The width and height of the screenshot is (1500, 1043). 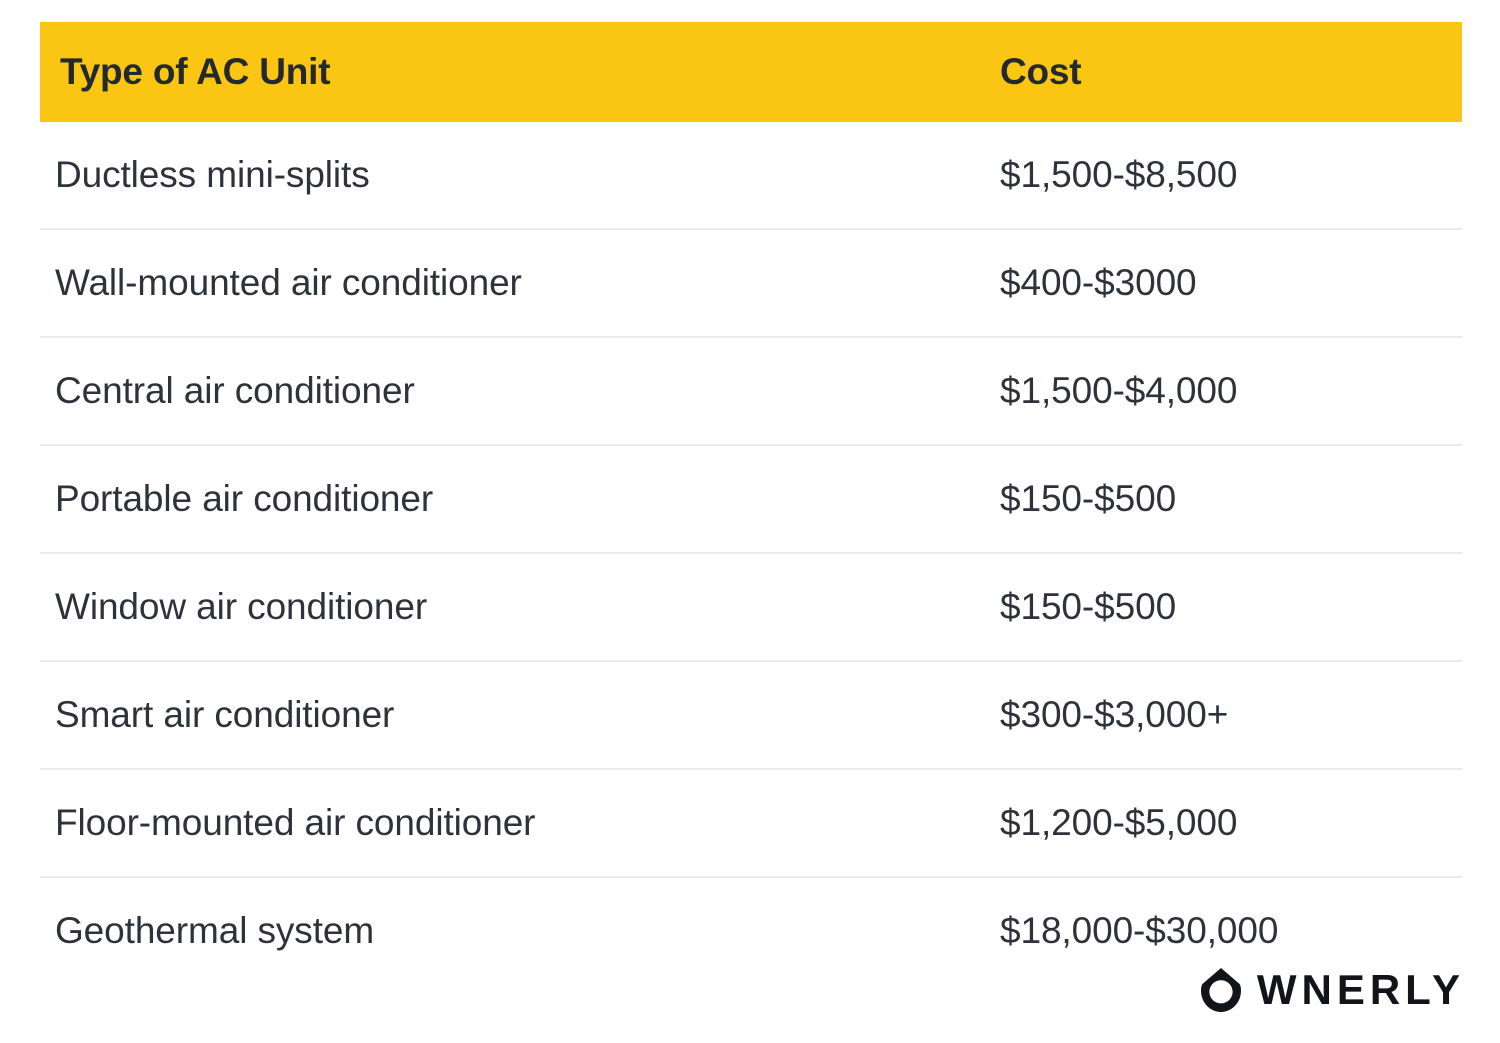 What do you see at coordinates (517, 930) in the screenshot?
I see `cell-ac-type: Geothermal system` at bounding box center [517, 930].